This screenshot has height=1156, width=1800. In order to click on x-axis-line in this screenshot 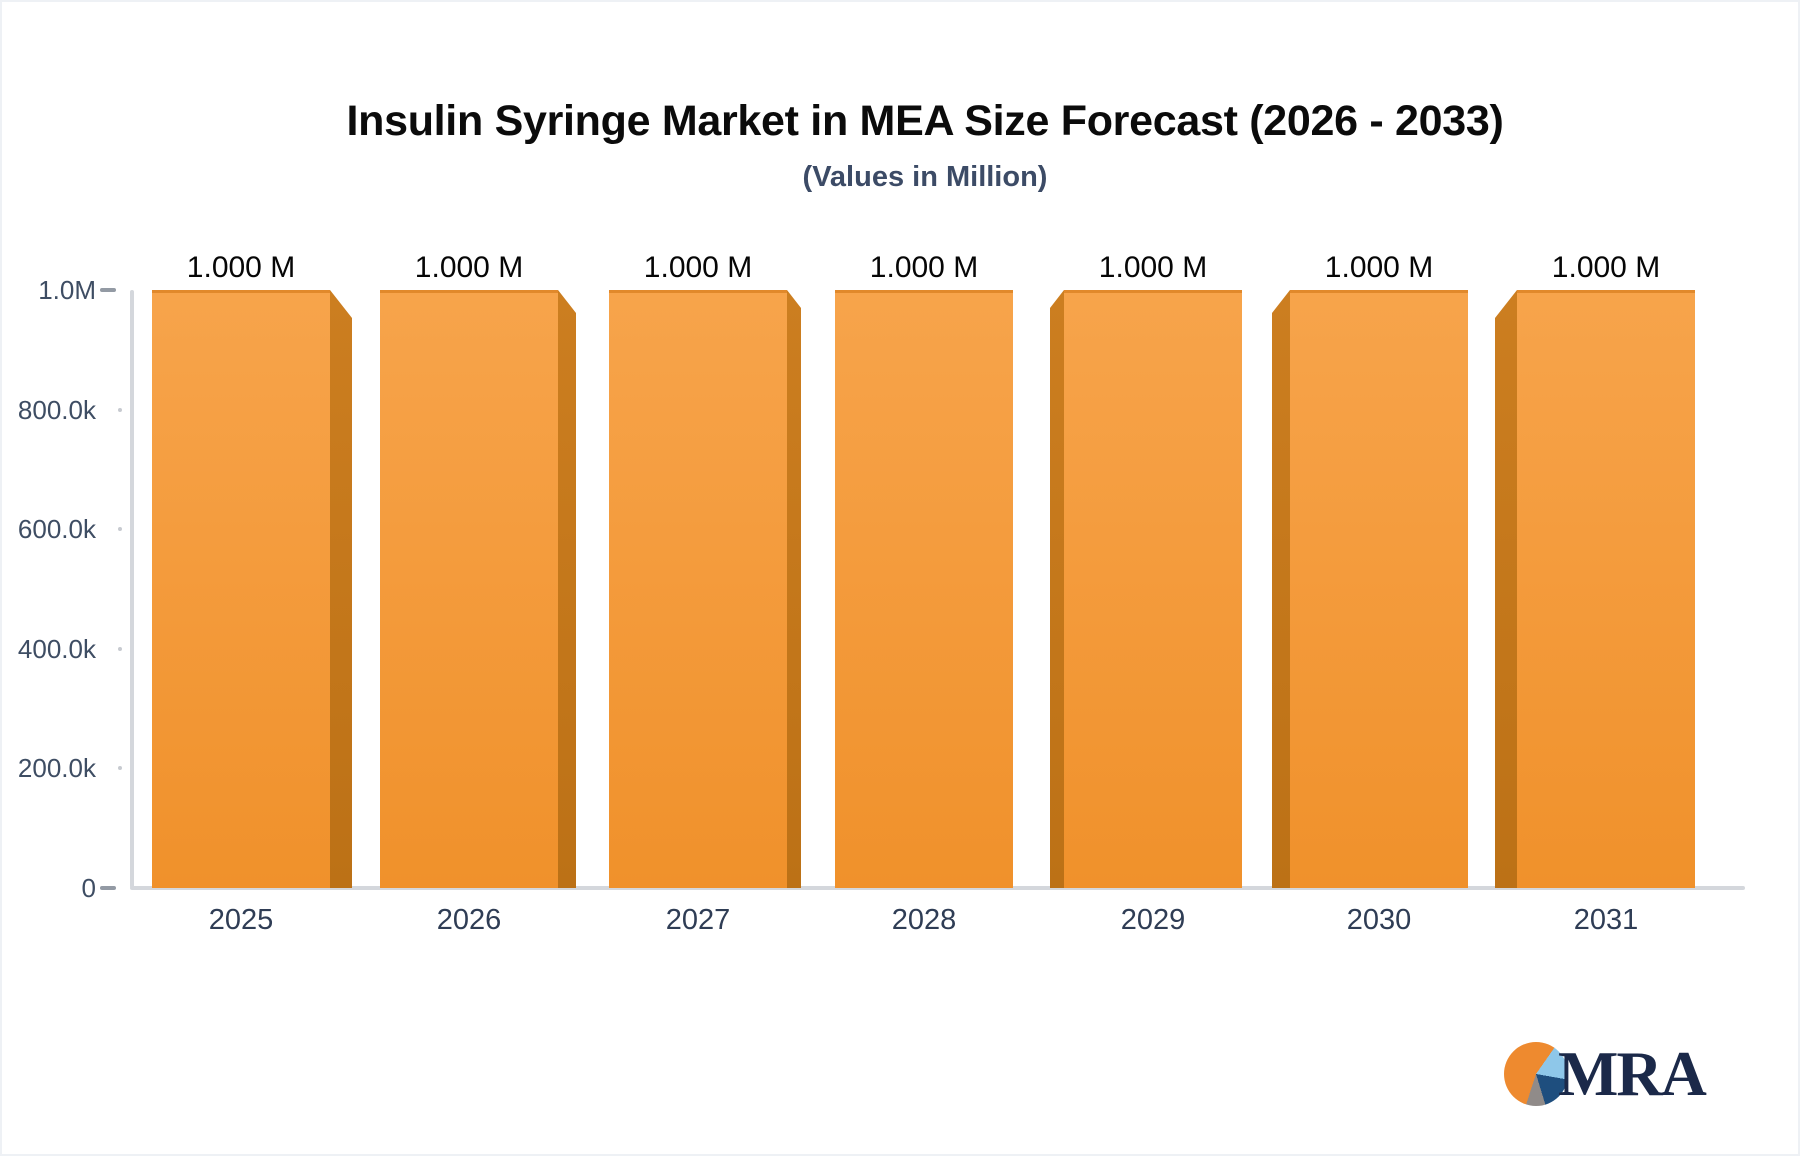, I will do `click(937, 888)`.